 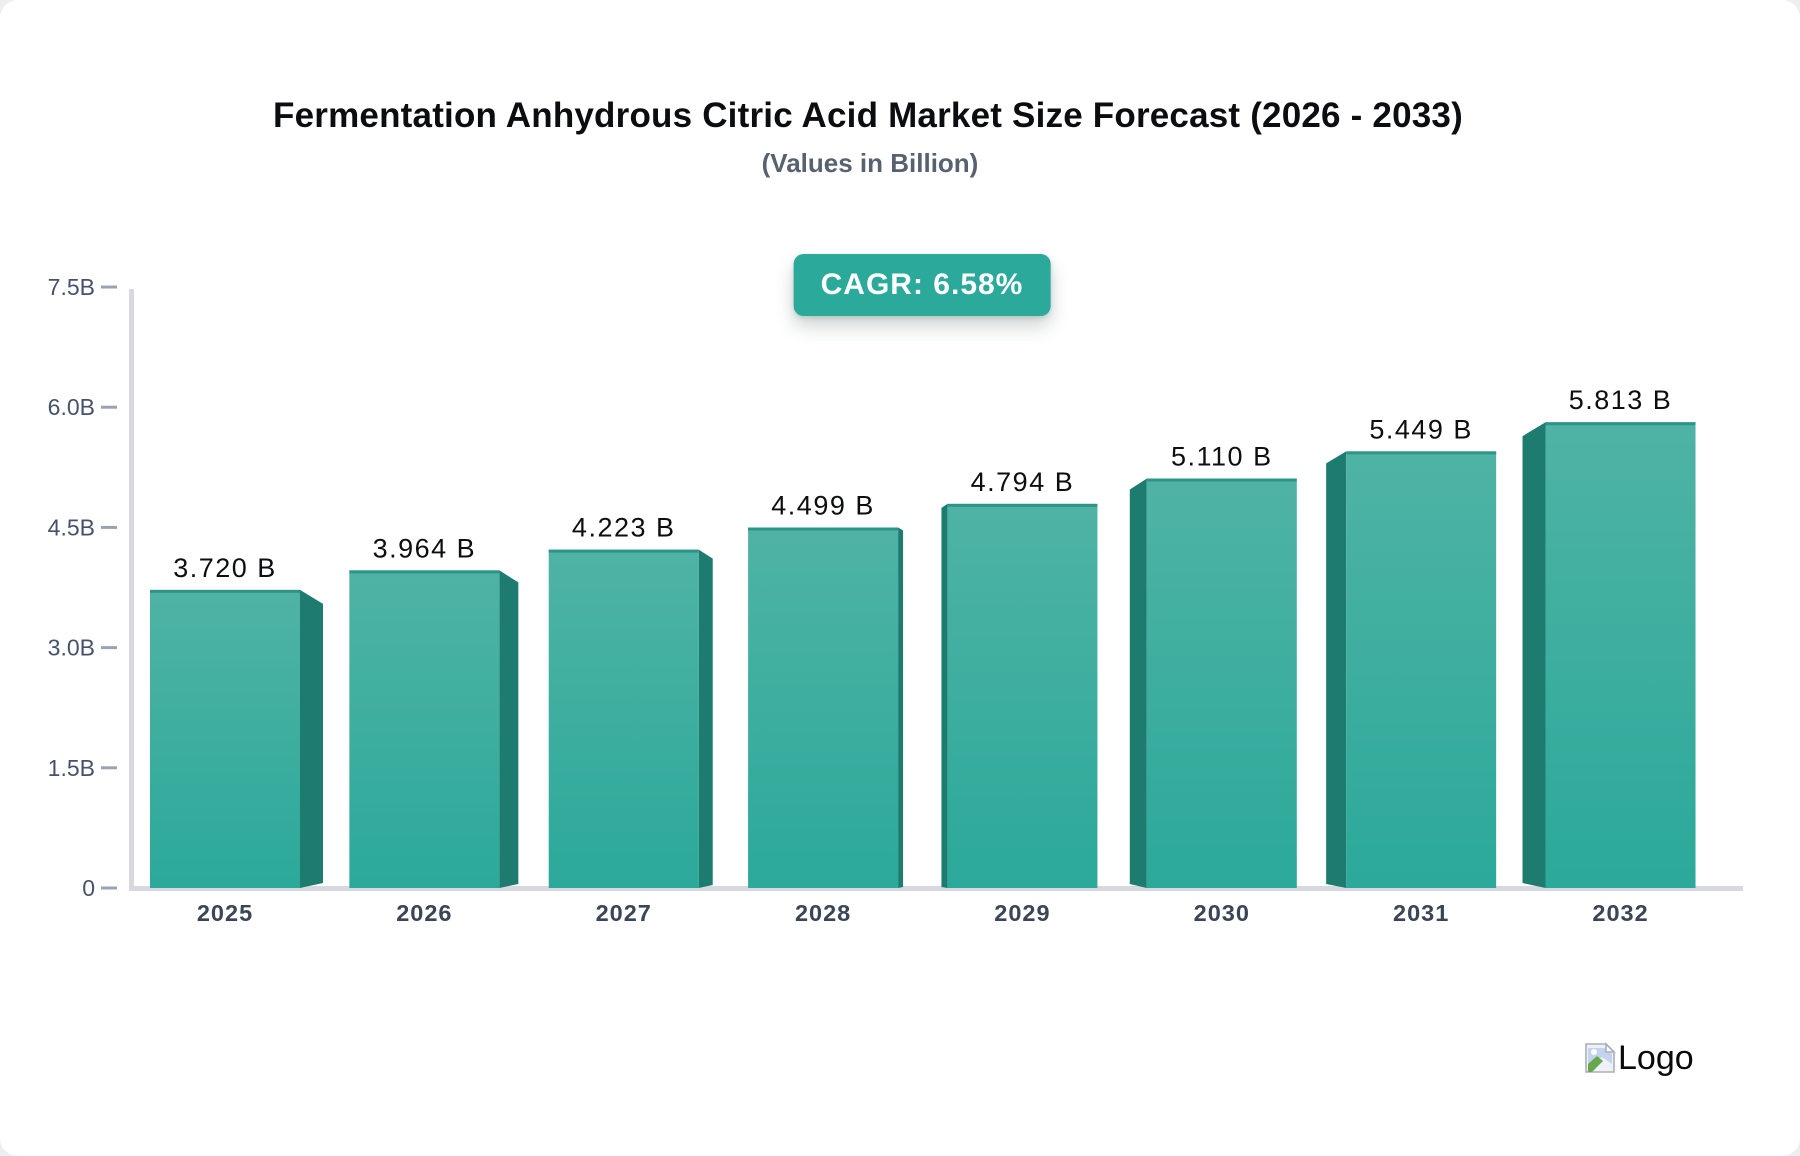 I want to click on bar-value-label: 4.499 B, so click(x=823, y=505).